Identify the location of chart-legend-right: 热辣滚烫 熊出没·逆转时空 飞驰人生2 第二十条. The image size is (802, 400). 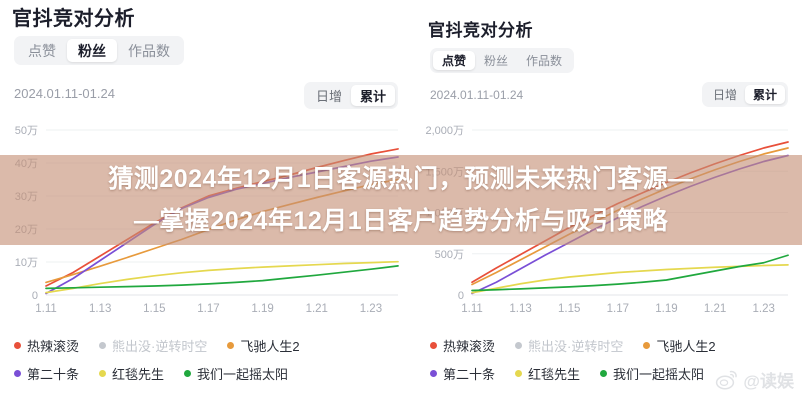
(610, 364).